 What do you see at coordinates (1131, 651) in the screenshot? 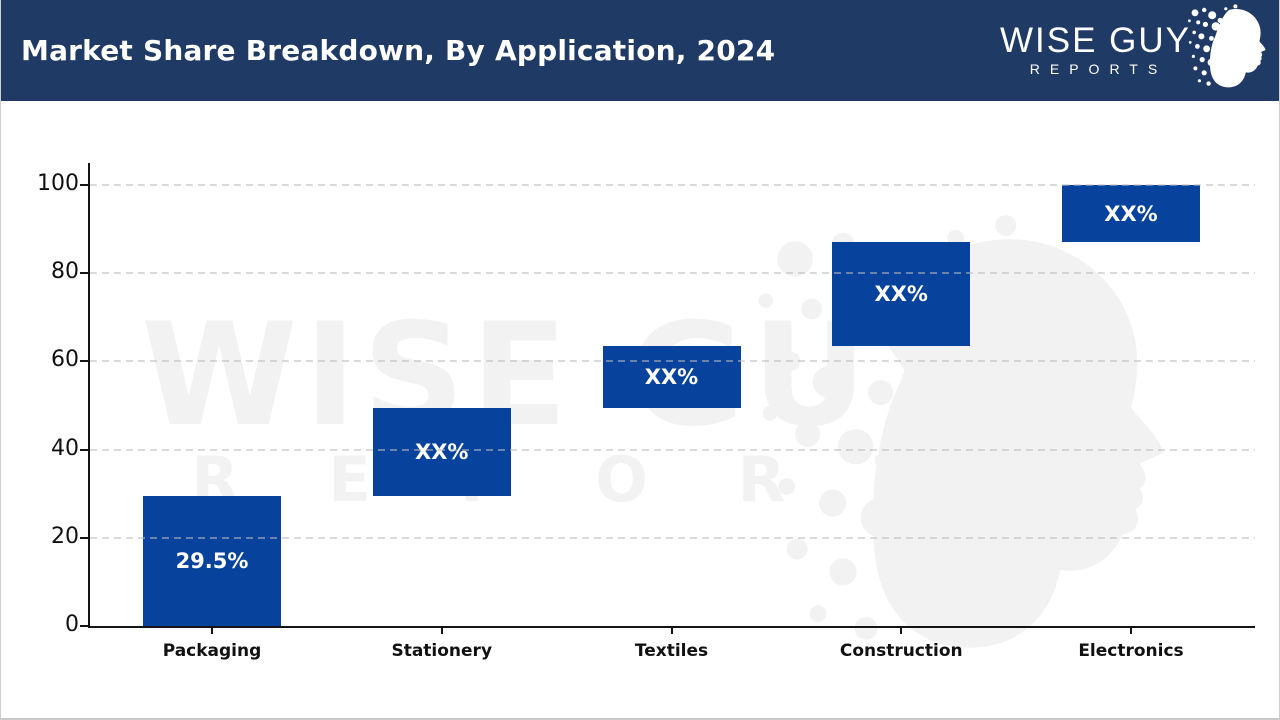
I see `x-label-electronics: Electronics` at bounding box center [1131, 651].